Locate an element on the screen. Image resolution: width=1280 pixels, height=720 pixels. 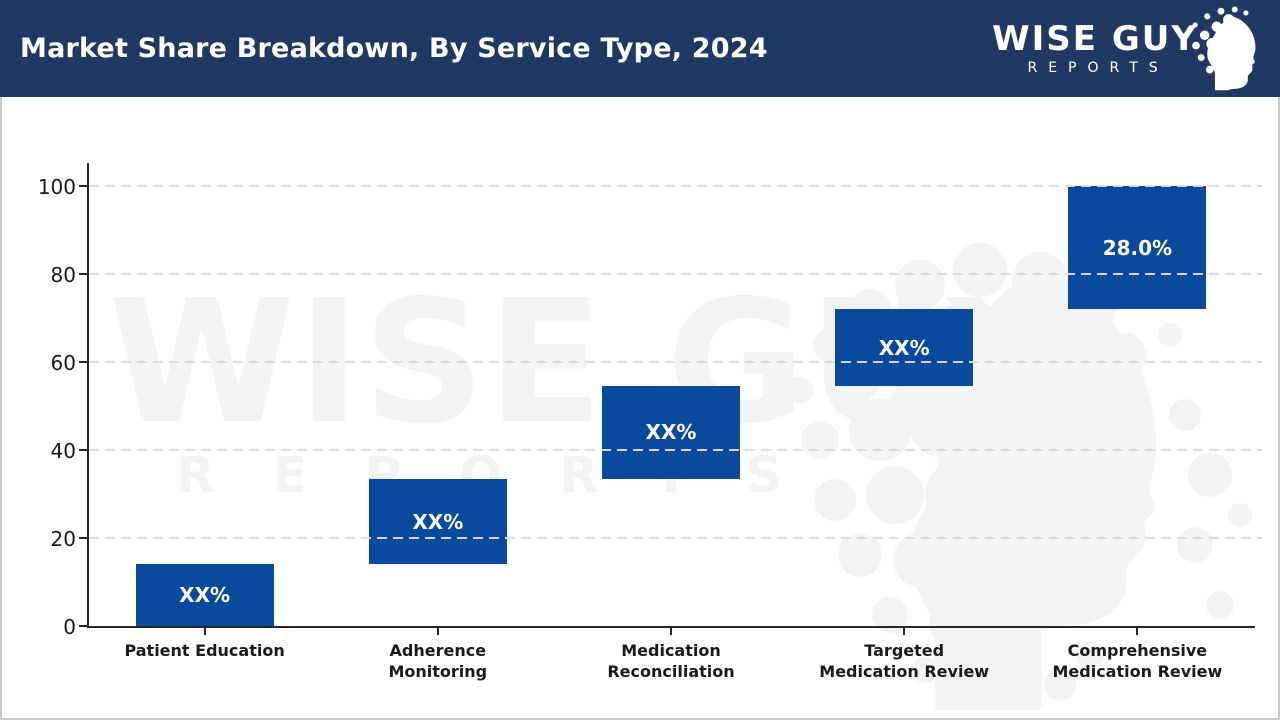
x-category-label-line: Patient Education is located at coordinates (204, 650).